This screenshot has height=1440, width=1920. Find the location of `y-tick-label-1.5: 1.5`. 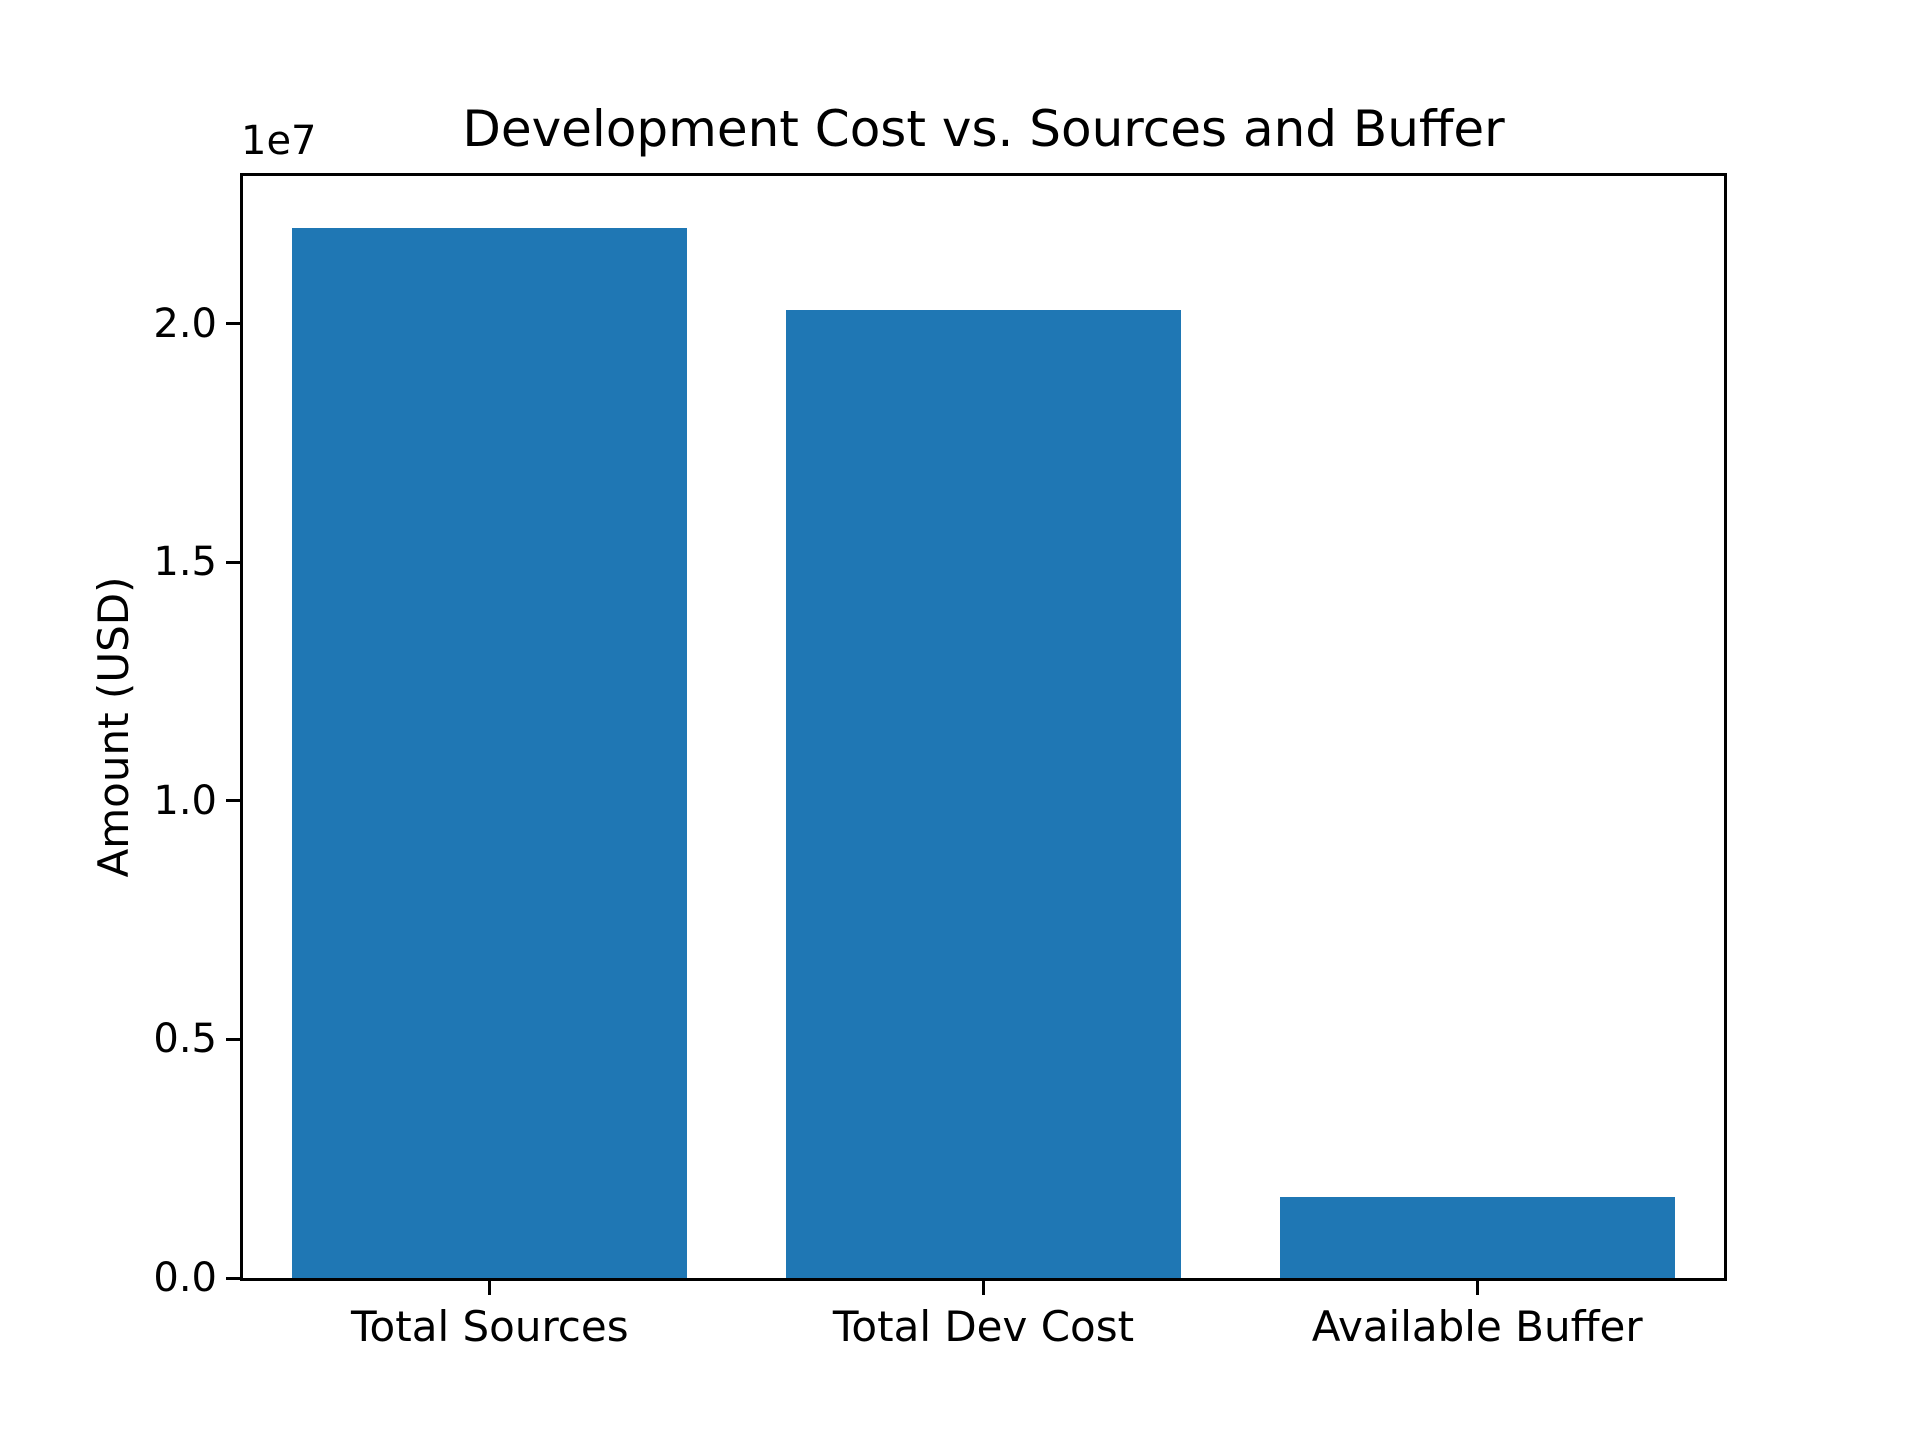

y-tick-label-1.5: 1.5 is located at coordinates (185, 562).